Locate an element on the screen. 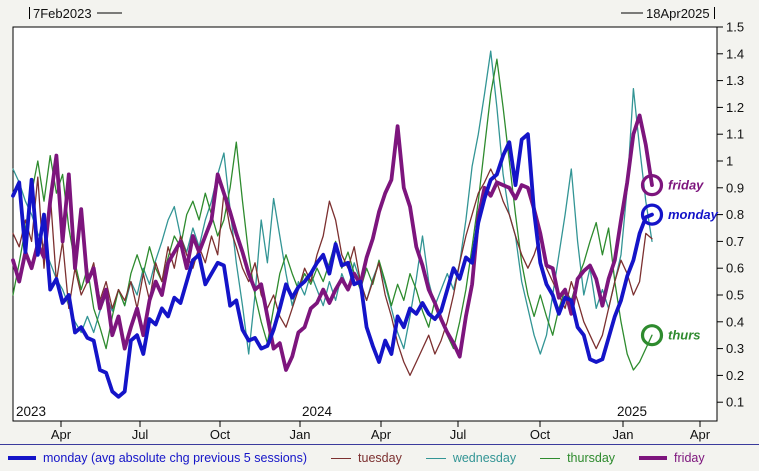 Image resolution: width=759 pixels, height=471 pixels. legend-label-tuesday: tuesday is located at coordinates (380, 458).